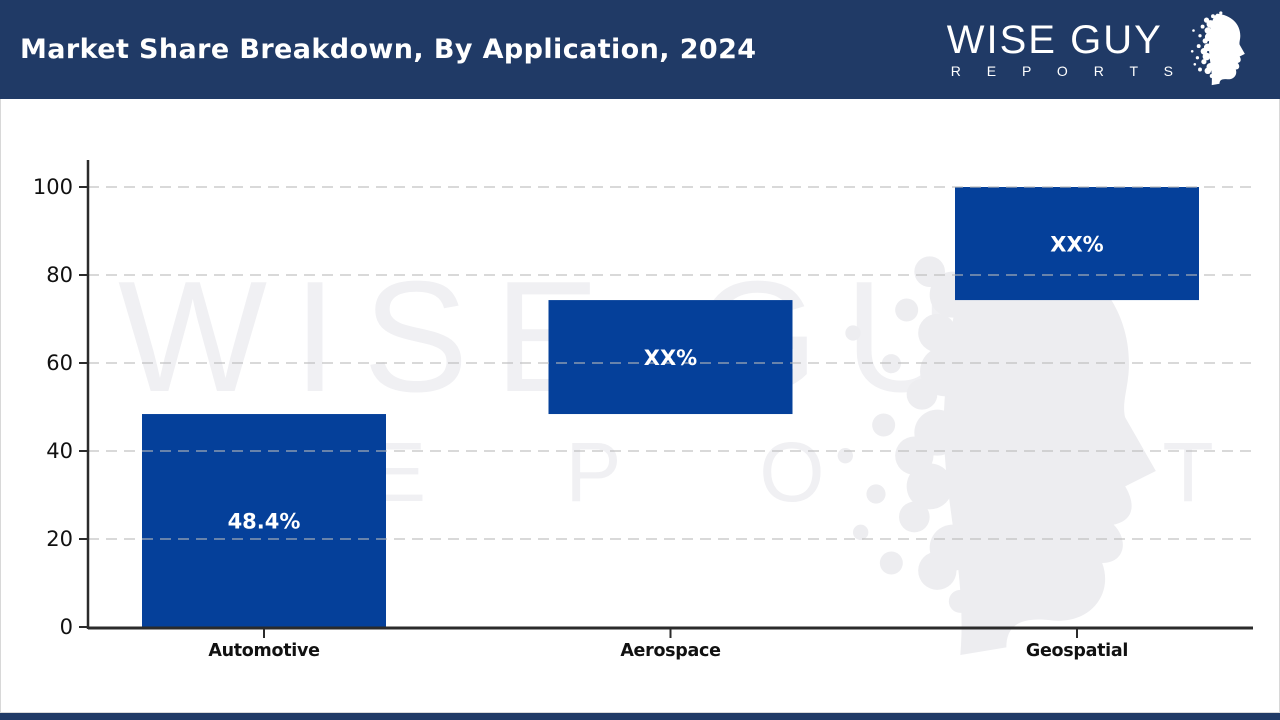  I want to click on bar-value-label-aerospace: XX%, so click(670, 358).